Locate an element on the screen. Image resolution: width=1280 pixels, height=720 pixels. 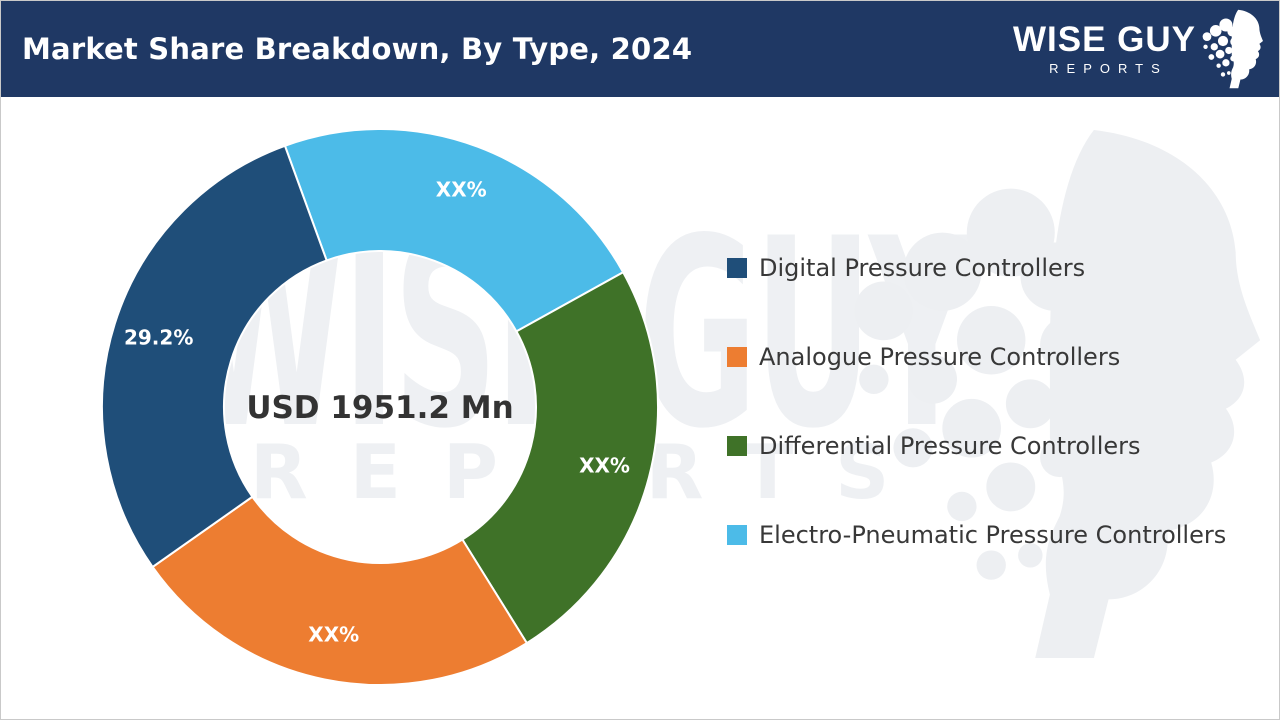
legend-swatch-electro-pneumatic is located at coordinates (737, 535).